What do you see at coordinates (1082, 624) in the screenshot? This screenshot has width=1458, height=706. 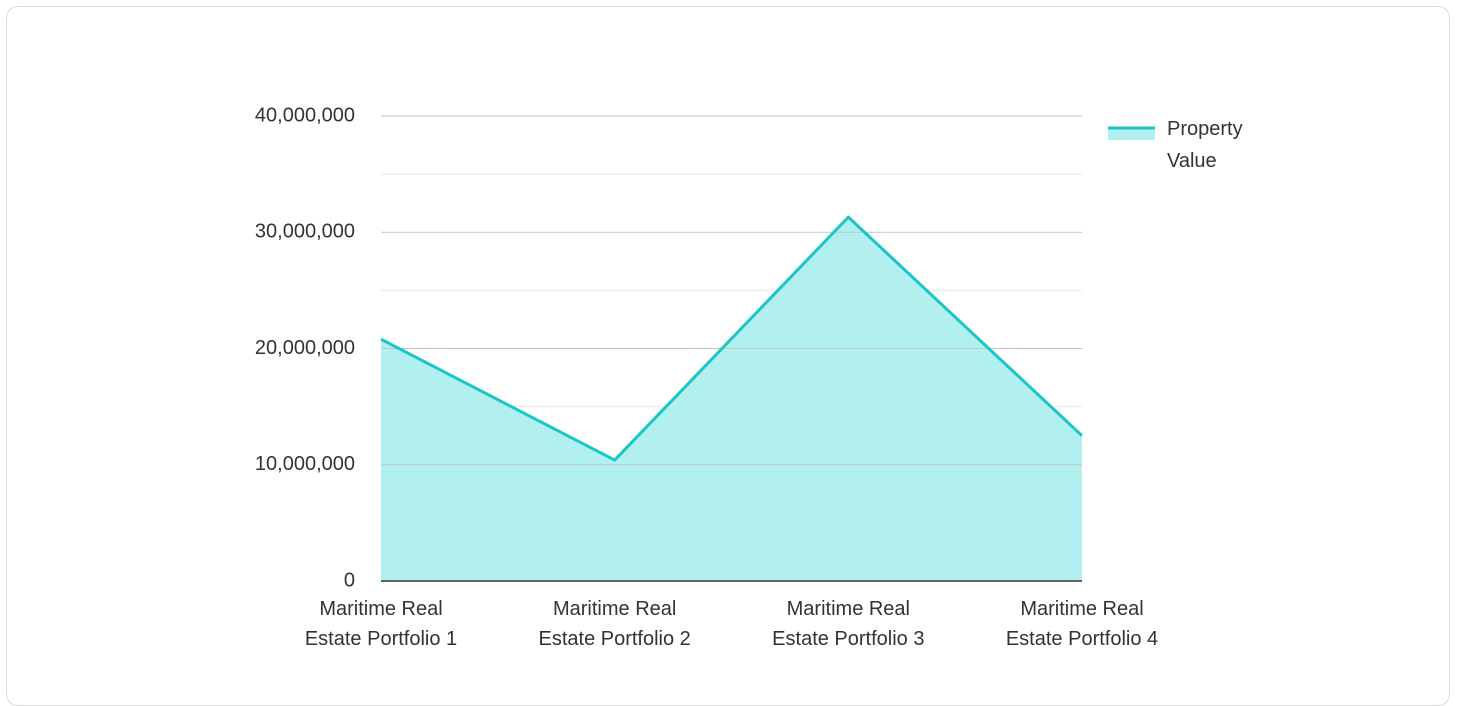 I see `x-tick-label: Maritime Real Estate Portfolio 4` at bounding box center [1082, 624].